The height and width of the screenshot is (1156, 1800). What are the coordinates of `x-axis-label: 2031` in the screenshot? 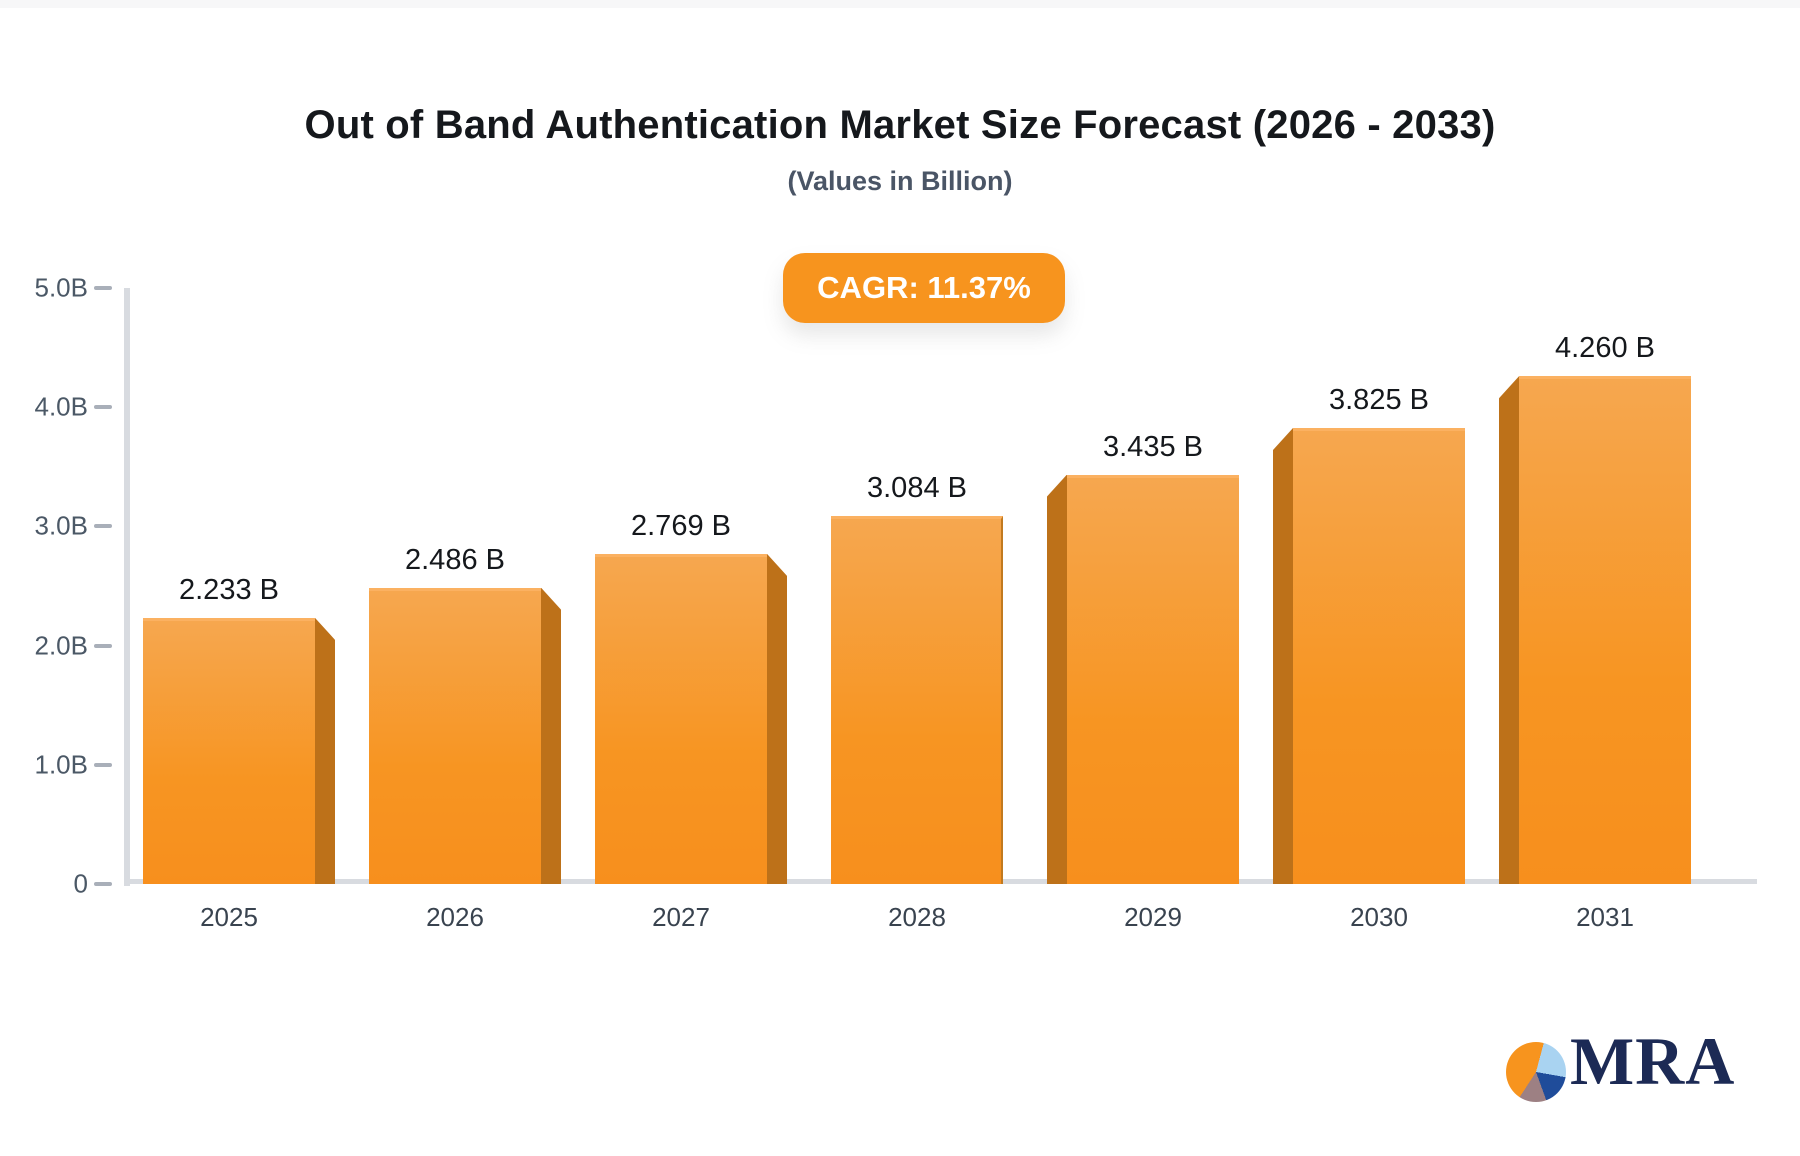 It's located at (1605, 917).